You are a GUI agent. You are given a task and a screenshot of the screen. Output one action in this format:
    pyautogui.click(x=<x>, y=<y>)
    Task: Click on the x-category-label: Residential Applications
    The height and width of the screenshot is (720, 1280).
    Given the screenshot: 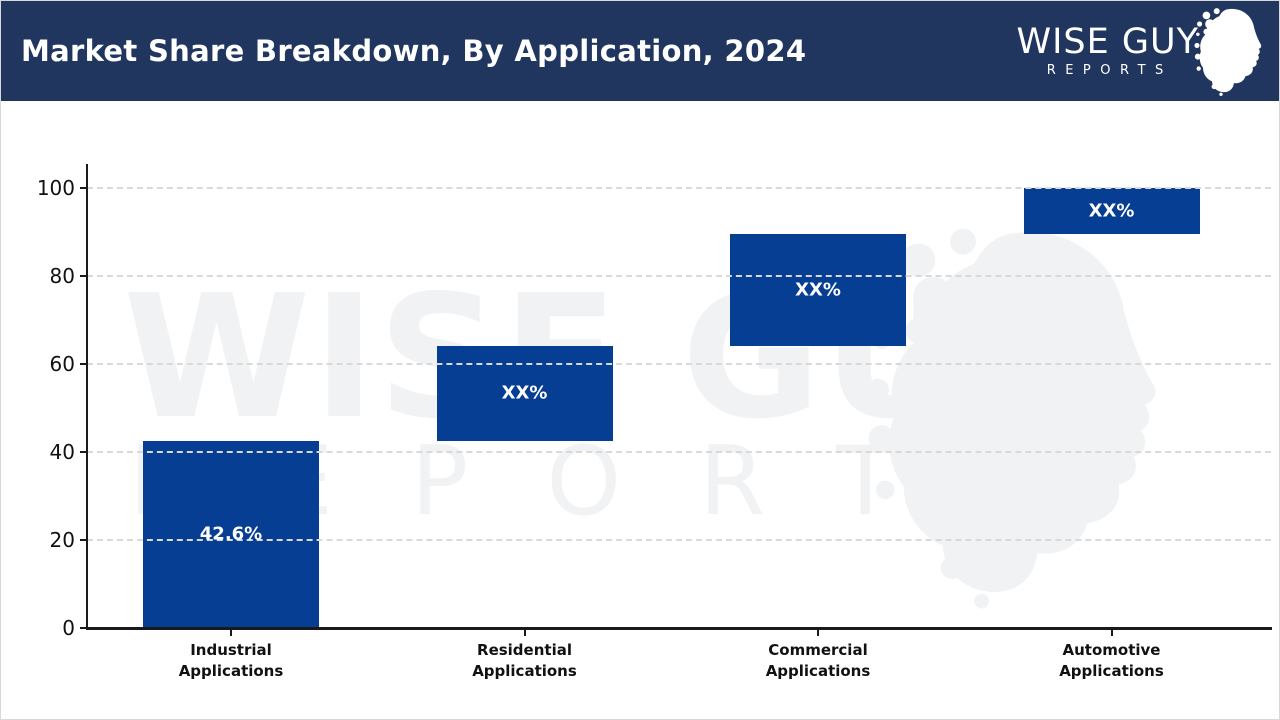 What is the action you would take?
    pyautogui.click(x=525, y=661)
    